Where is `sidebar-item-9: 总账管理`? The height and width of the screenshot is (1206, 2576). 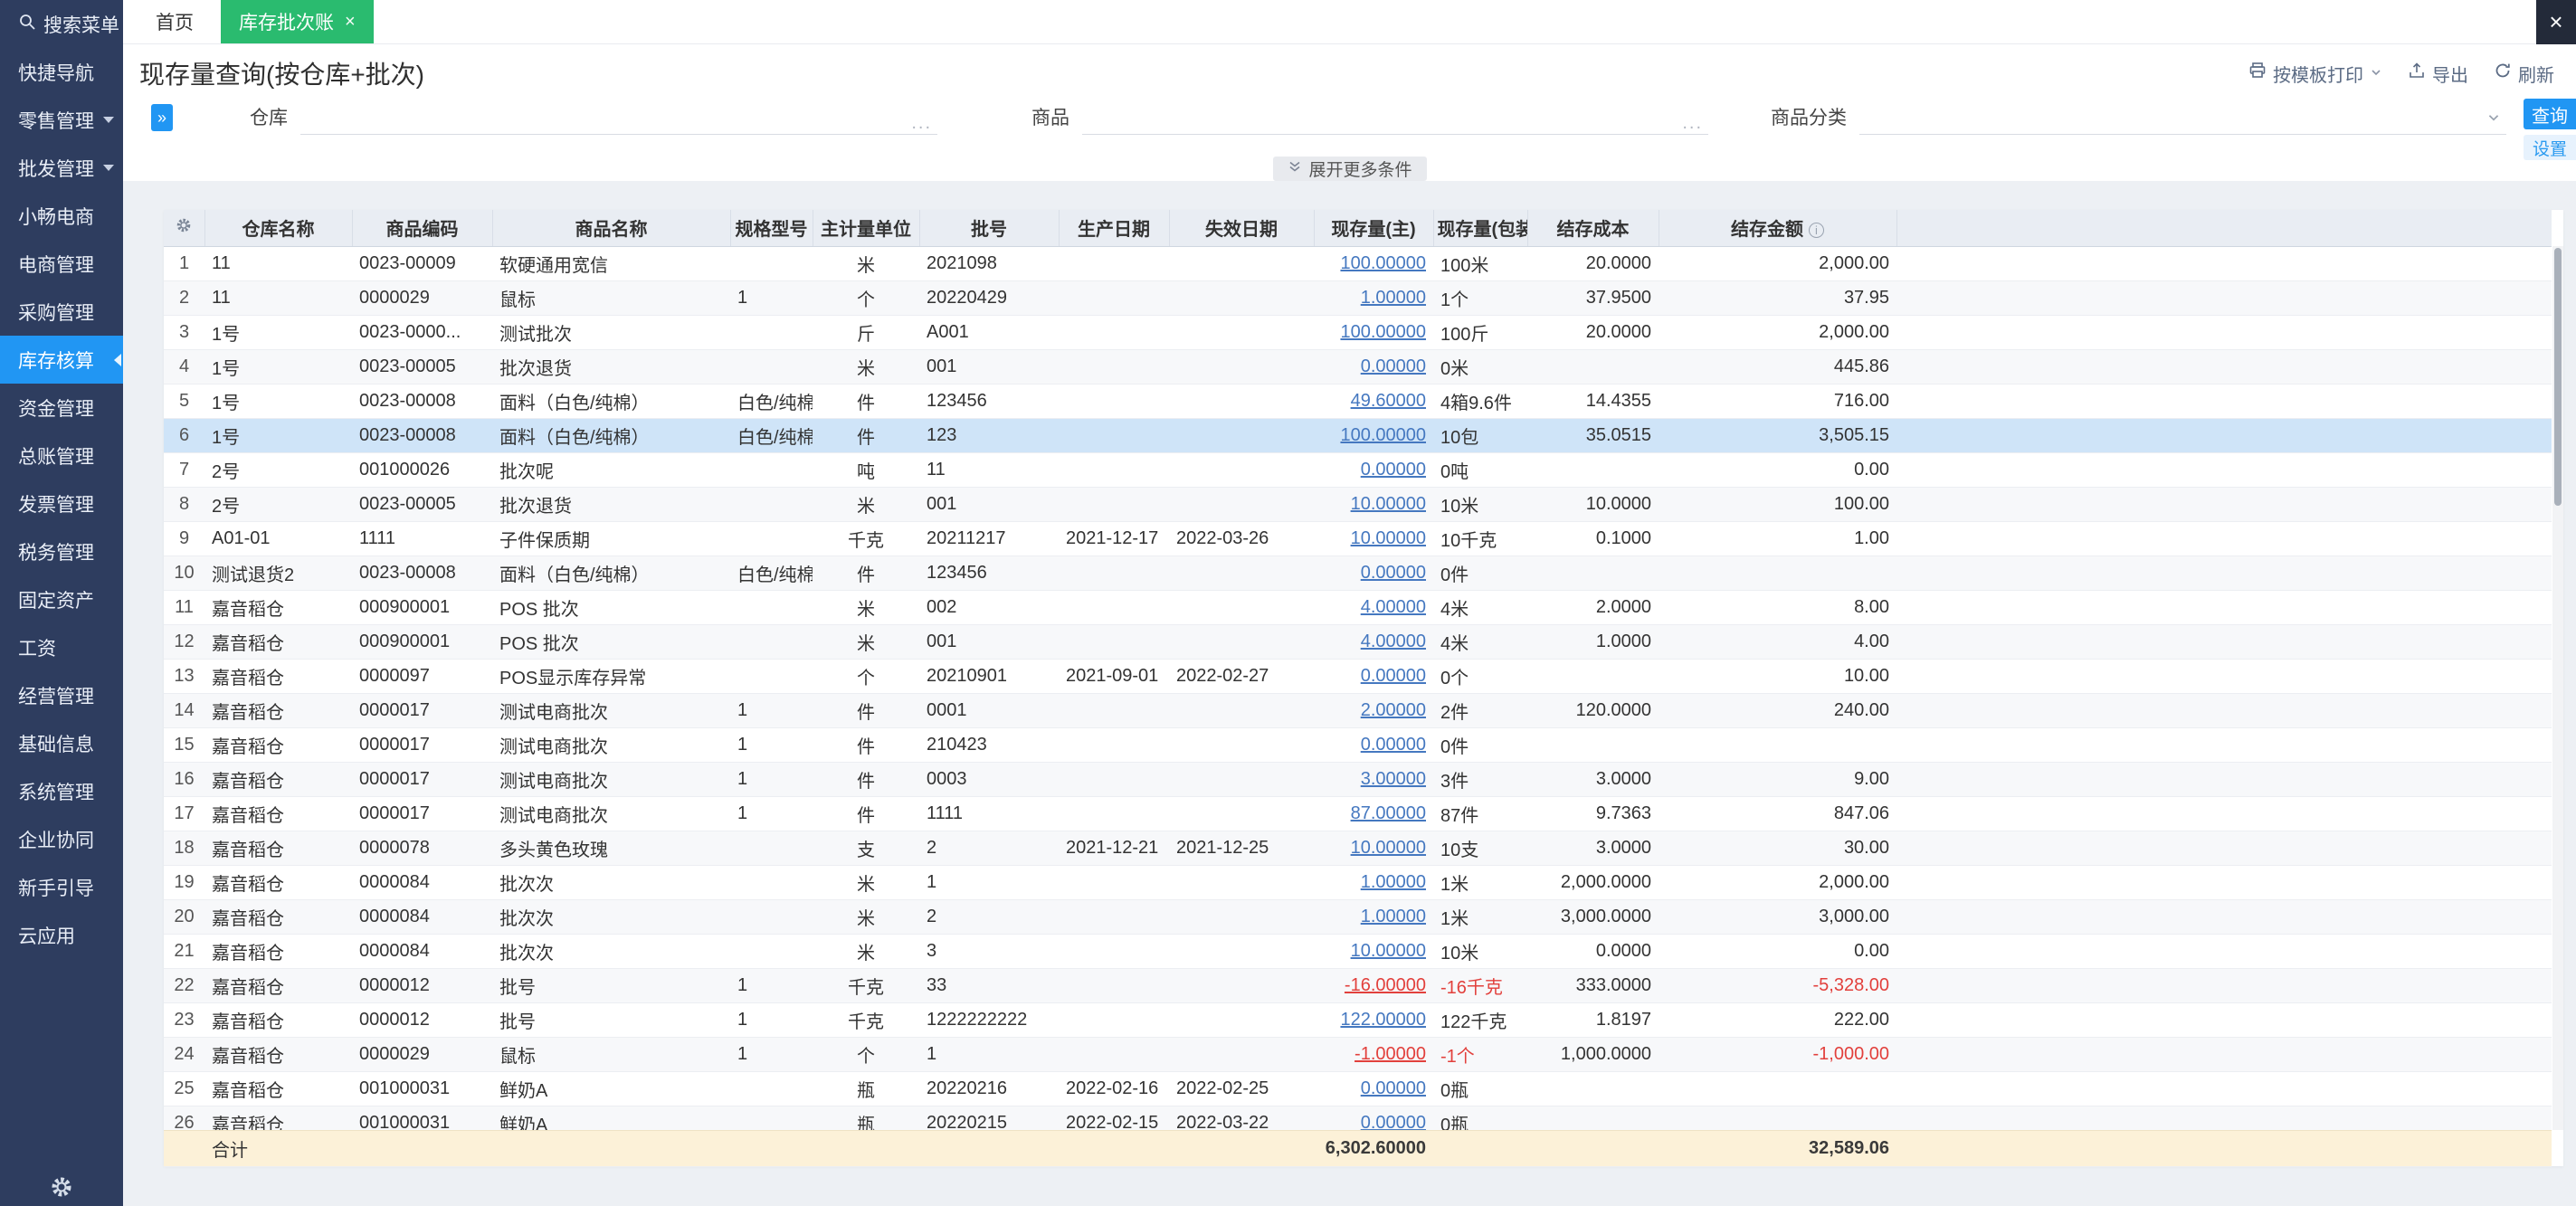
sidebar-item-9: 总账管理 is located at coordinates (61, 456).